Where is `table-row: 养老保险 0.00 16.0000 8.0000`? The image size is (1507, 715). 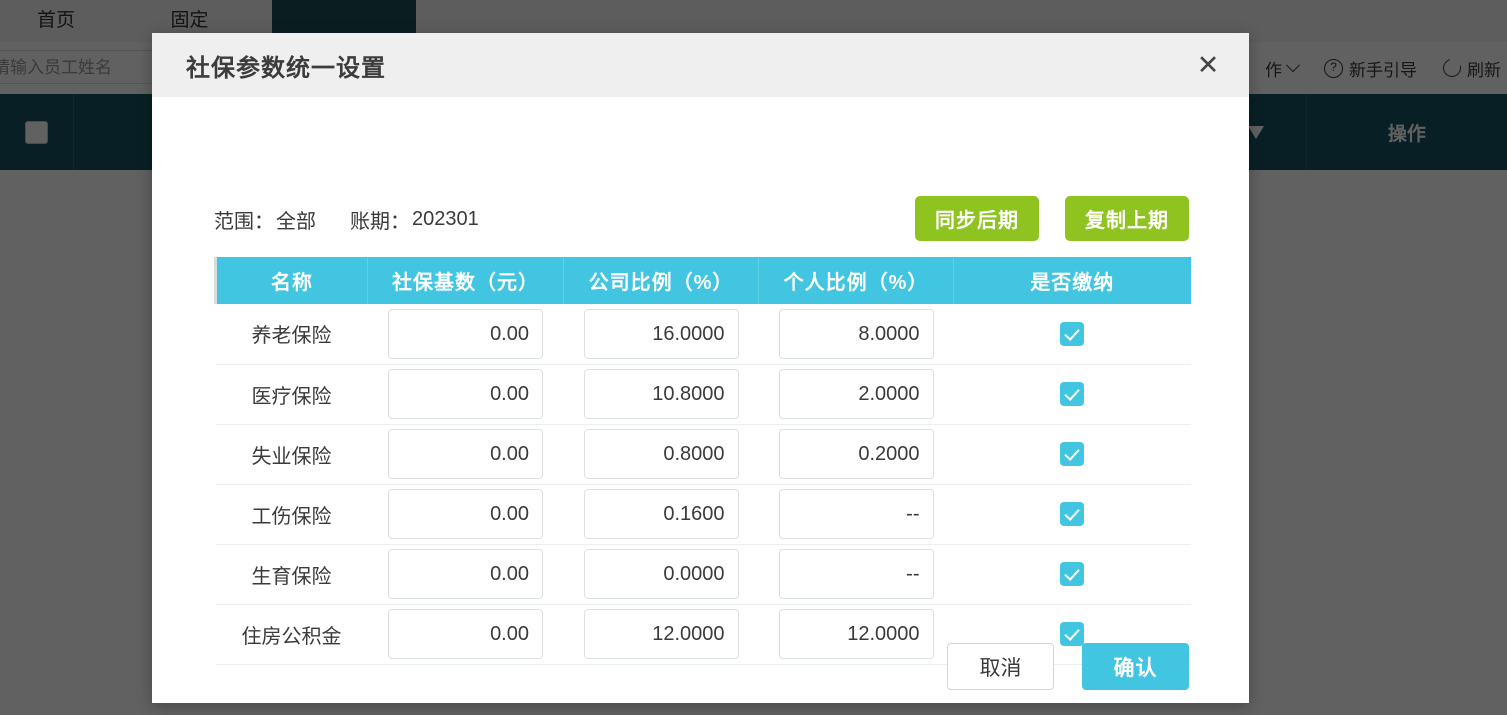
table-row: 养老保险 0.00 16.0000 8.0000 is located at coordinates (703, 334).